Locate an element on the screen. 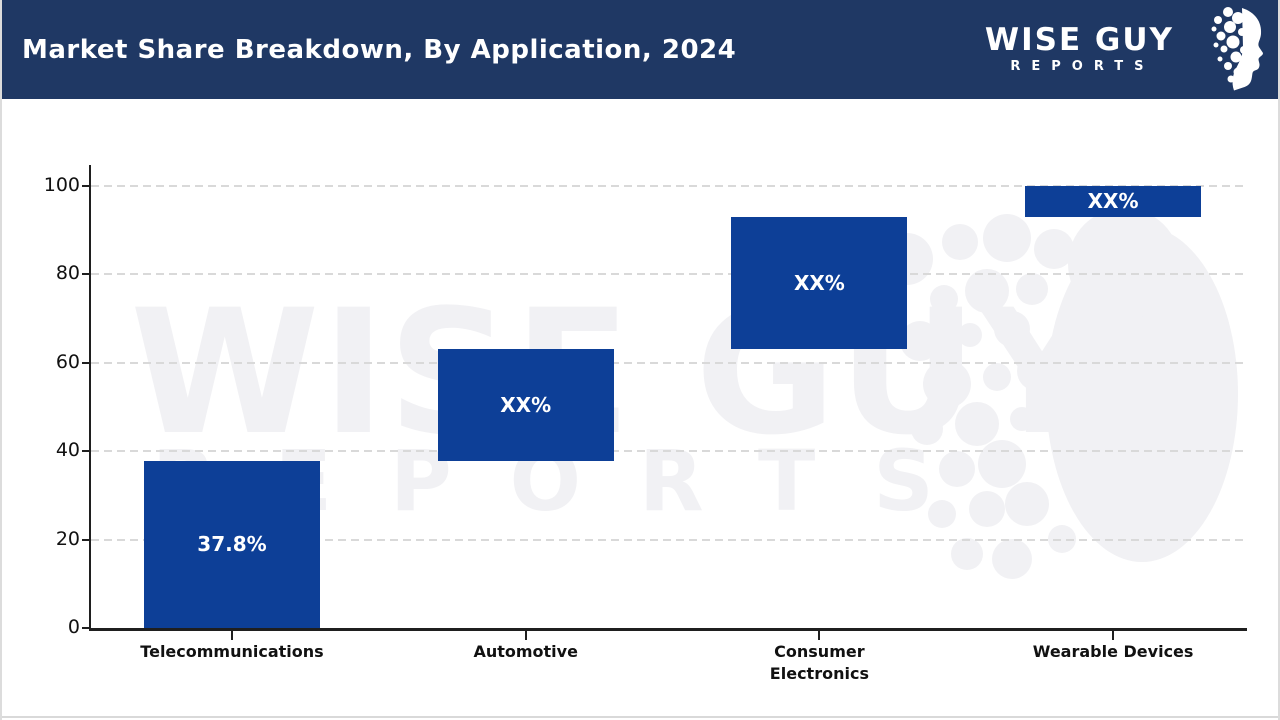 The image size is (1280, 720). bar-value-label: 37.8% is located at coordinates (232, 544).